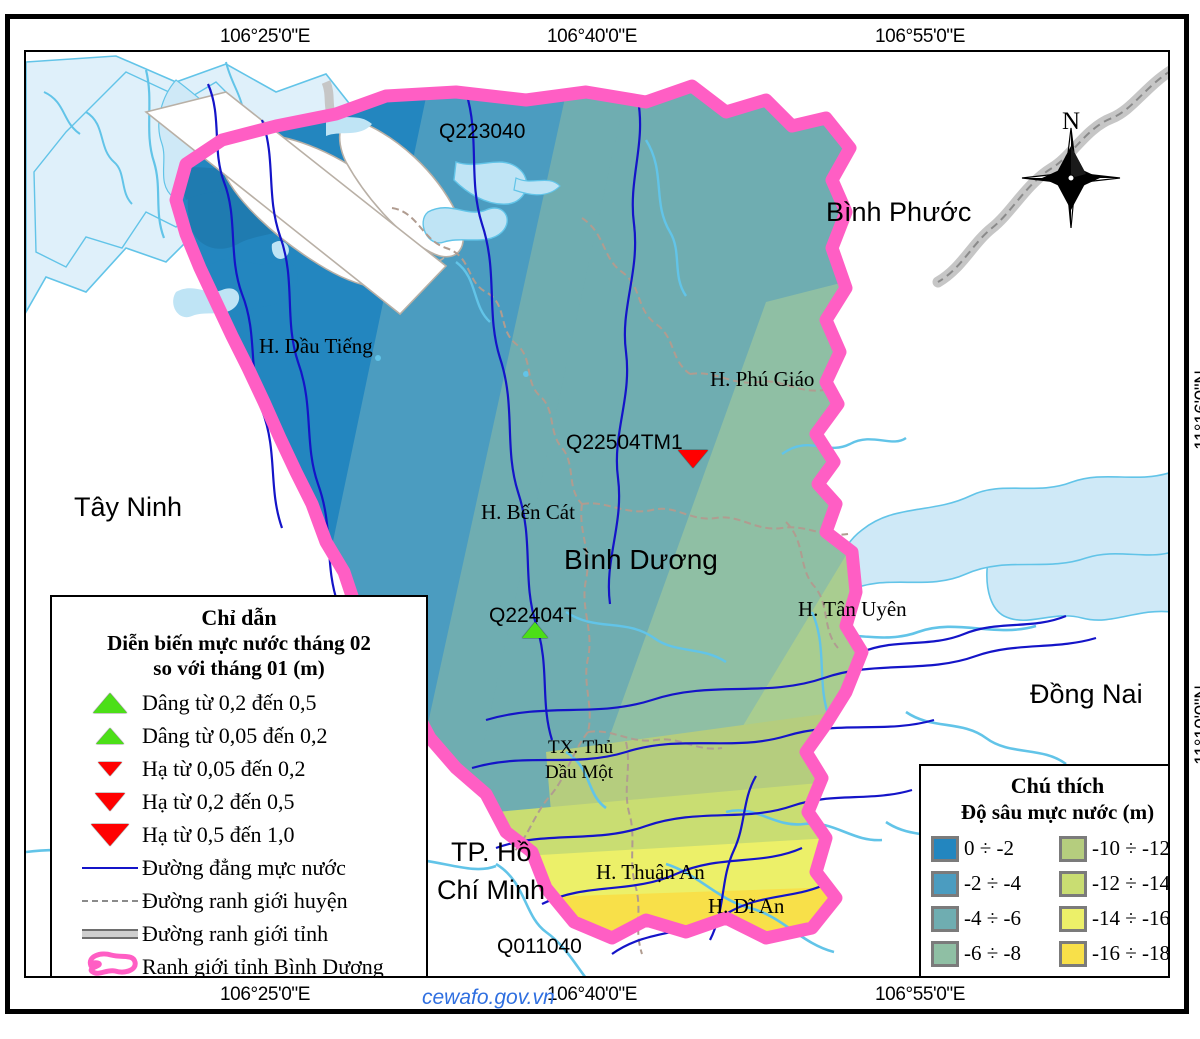 This screenshot has width=1200, height=1039. What do you see at coordinates (239, 668) in the screenshot?
I see `legend-left-subtitle-2: so với tháng 01 (m)` at bounding box center [239, 668].